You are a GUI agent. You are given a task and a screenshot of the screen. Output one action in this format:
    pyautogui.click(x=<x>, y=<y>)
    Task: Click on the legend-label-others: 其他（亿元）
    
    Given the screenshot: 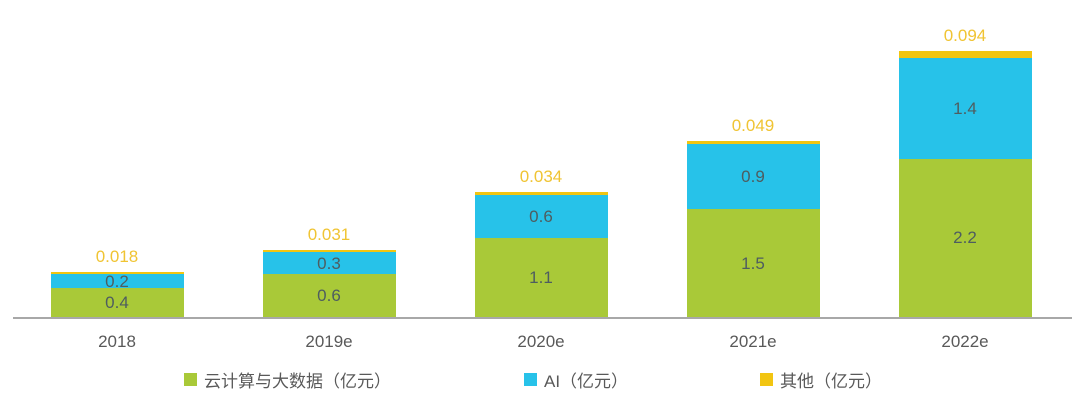 What is the action you would take?
    pyautogui.click(x=831, y=381)
    